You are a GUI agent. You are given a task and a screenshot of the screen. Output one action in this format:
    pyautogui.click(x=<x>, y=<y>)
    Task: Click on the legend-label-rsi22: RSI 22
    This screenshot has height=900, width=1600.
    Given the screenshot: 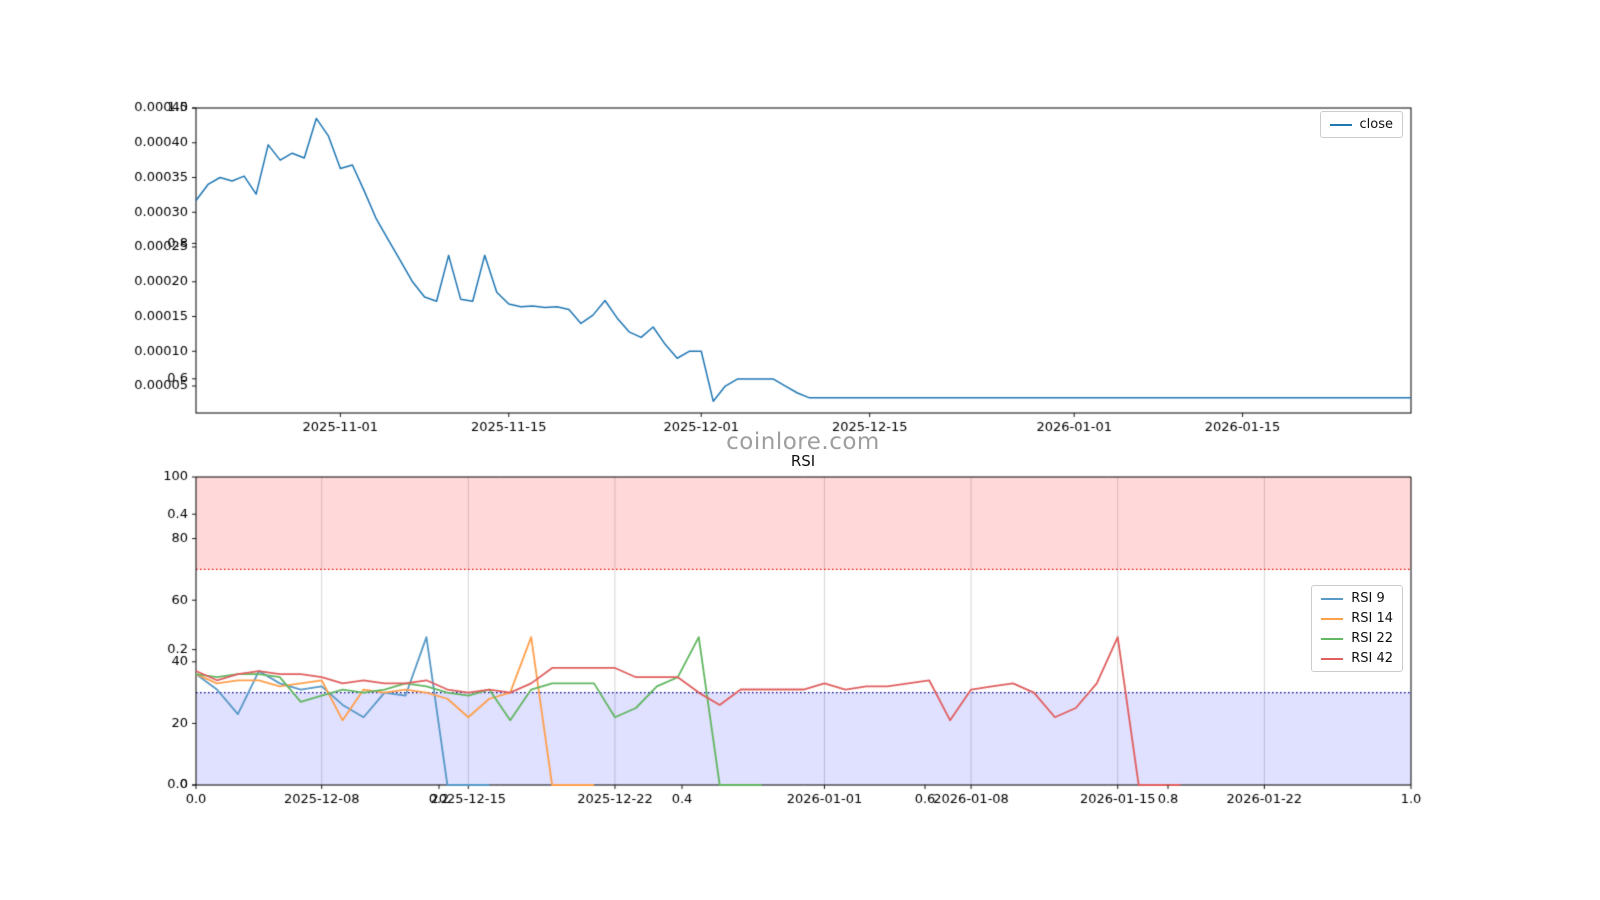 What is the action you would take?
    pyautogui.click(x=1372, y=638)
    